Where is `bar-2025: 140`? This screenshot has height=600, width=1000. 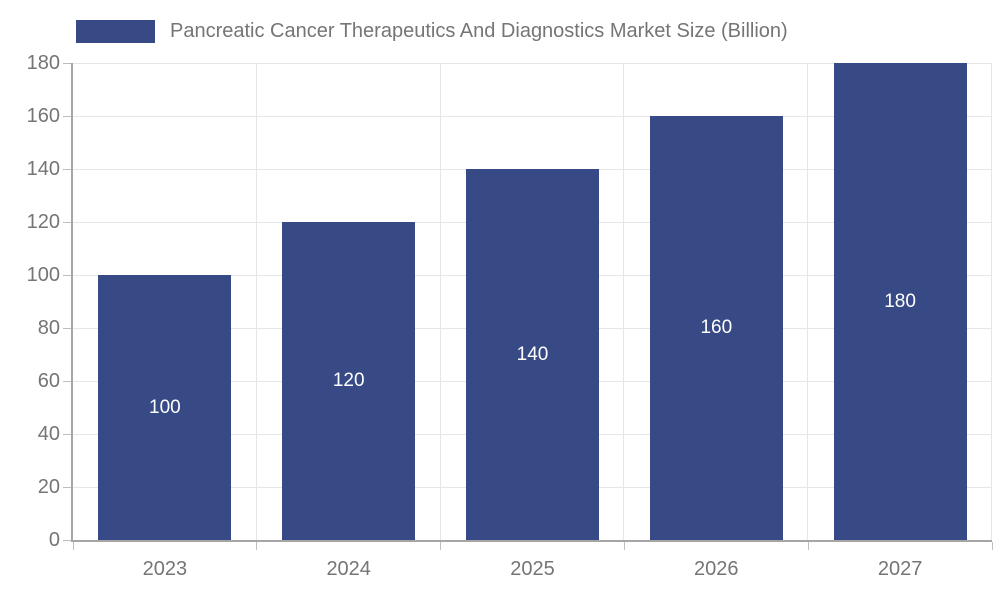 bar-2025: 140 is located at coordinates (532, 354).